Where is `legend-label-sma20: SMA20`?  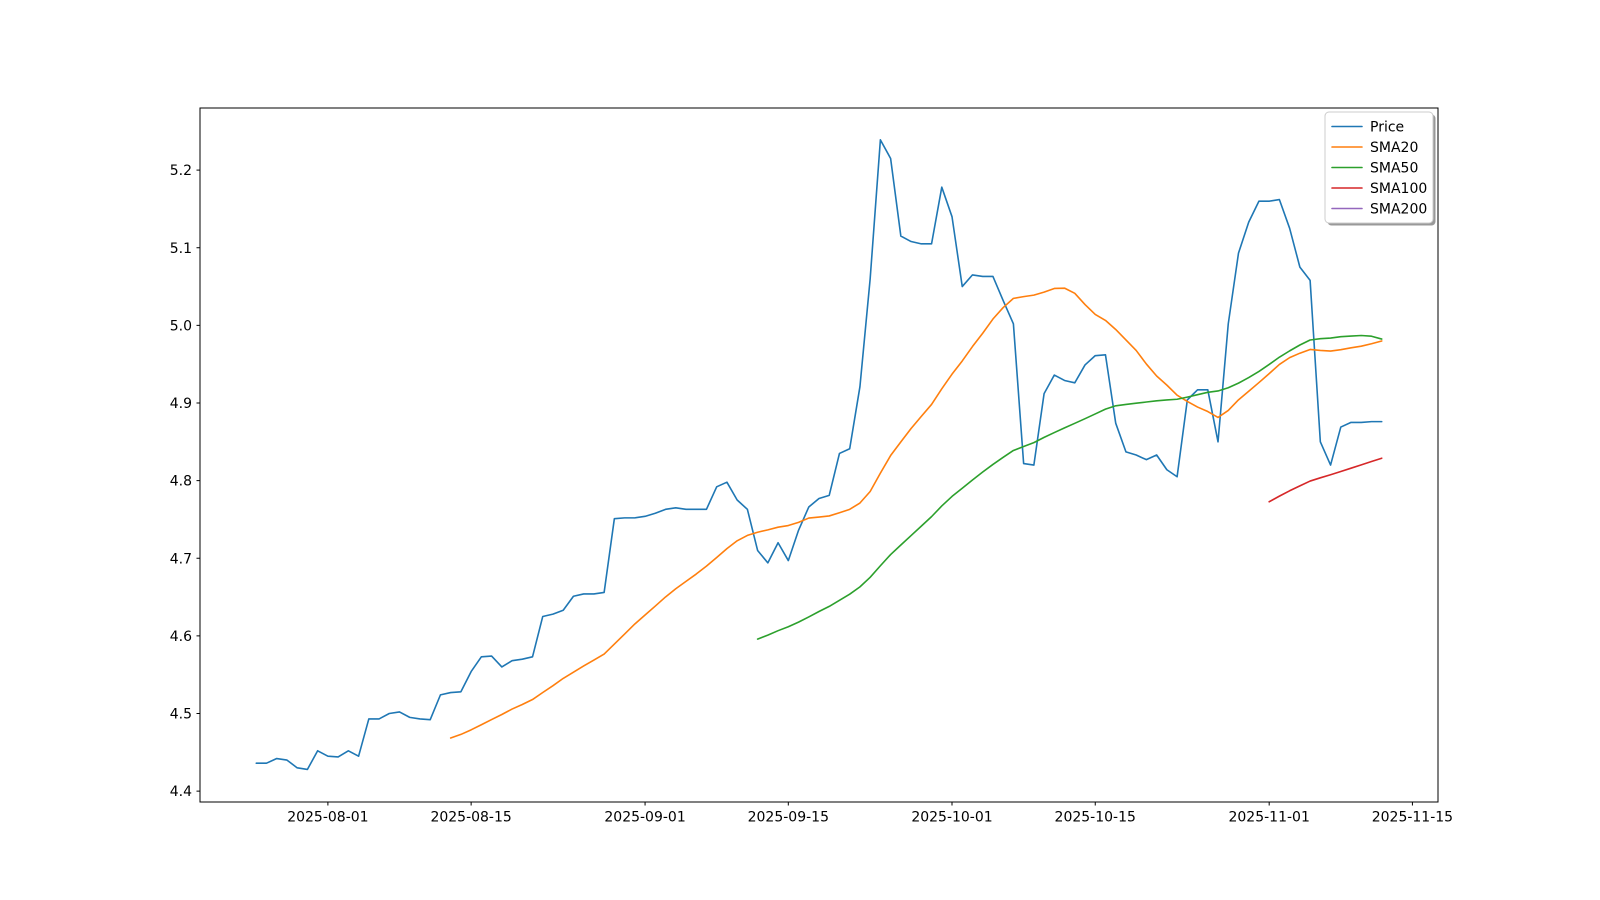 legend-label-sma20: SMA20 is located at coordinates (1394, 148).